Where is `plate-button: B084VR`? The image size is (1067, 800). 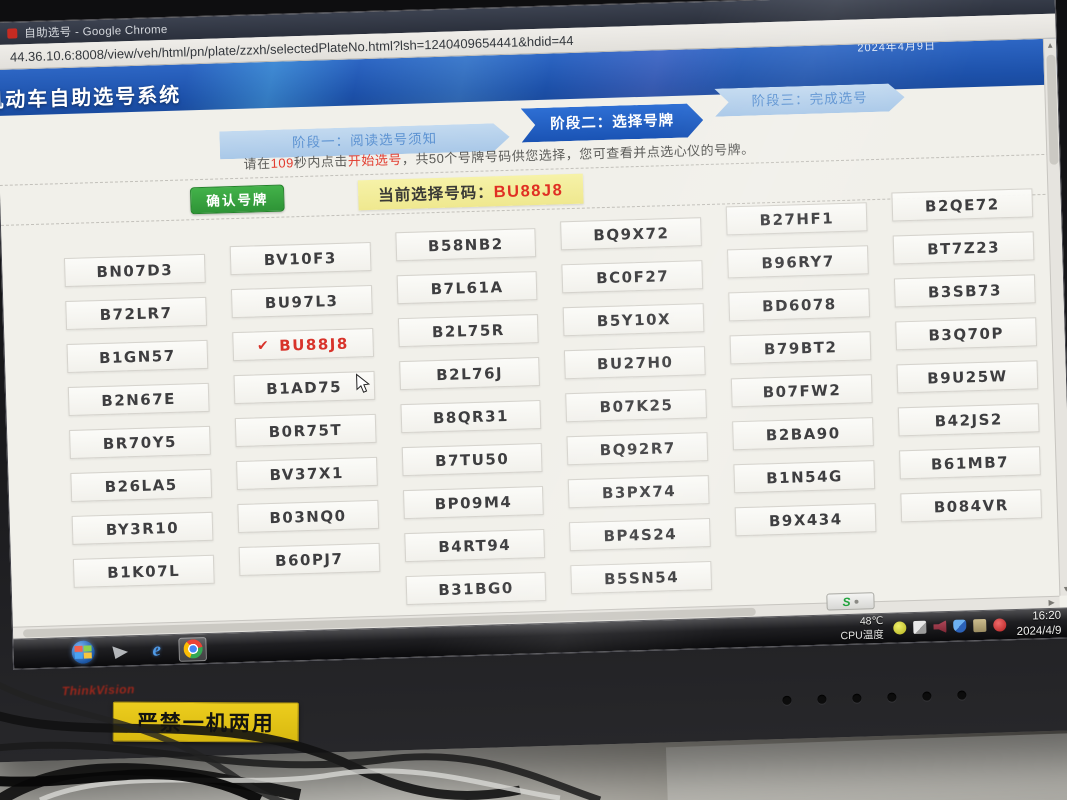 plate-button: B084VR is located at coordinates (971, 506).